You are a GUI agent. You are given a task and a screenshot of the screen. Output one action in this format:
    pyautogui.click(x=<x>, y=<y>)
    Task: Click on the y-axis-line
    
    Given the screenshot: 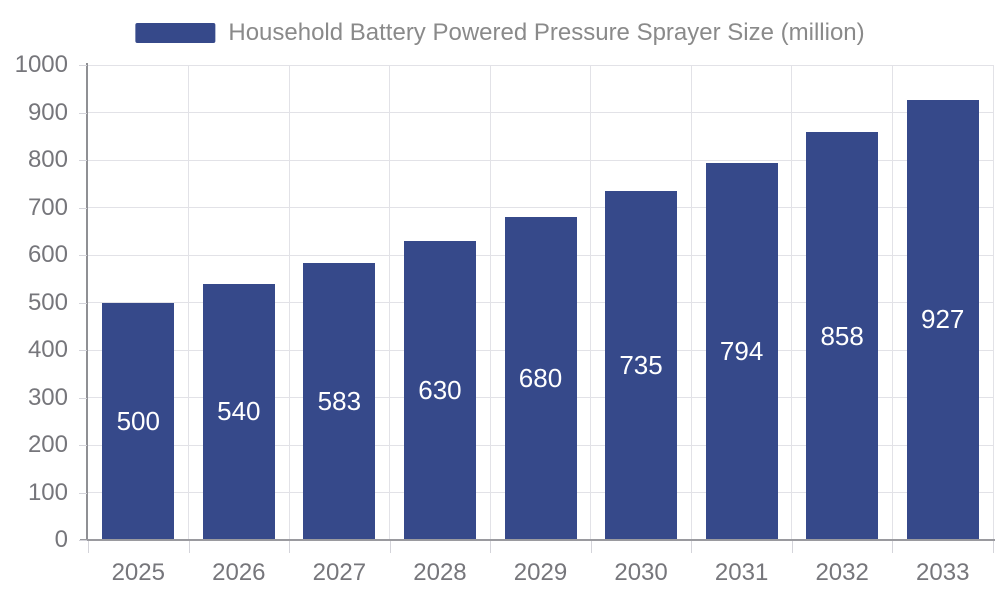 What is the action you would take?
    pyautogui.click(x=87, y=301)
    